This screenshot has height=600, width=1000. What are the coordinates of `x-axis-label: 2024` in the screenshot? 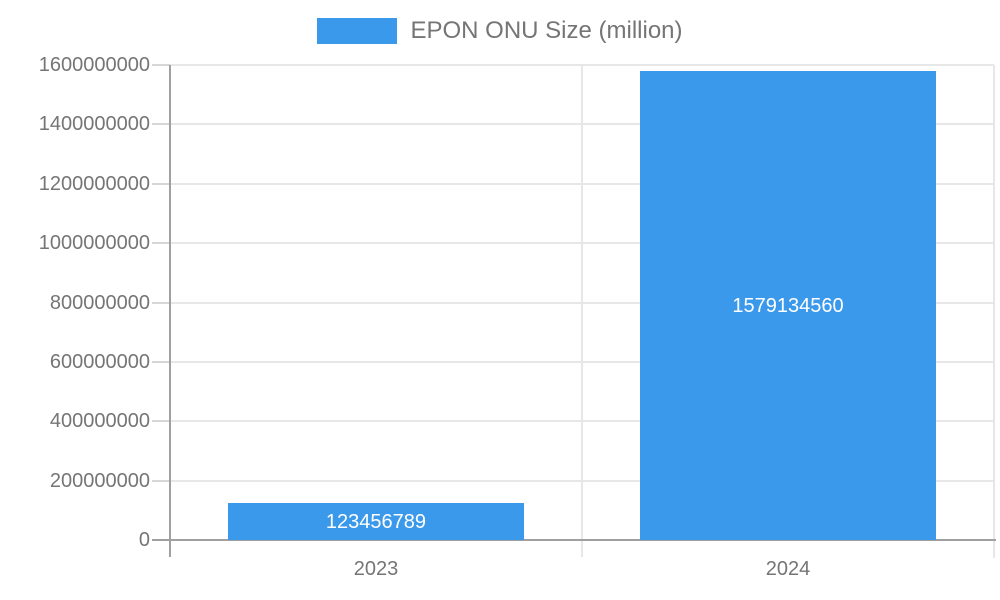 It's located at (788, 569).